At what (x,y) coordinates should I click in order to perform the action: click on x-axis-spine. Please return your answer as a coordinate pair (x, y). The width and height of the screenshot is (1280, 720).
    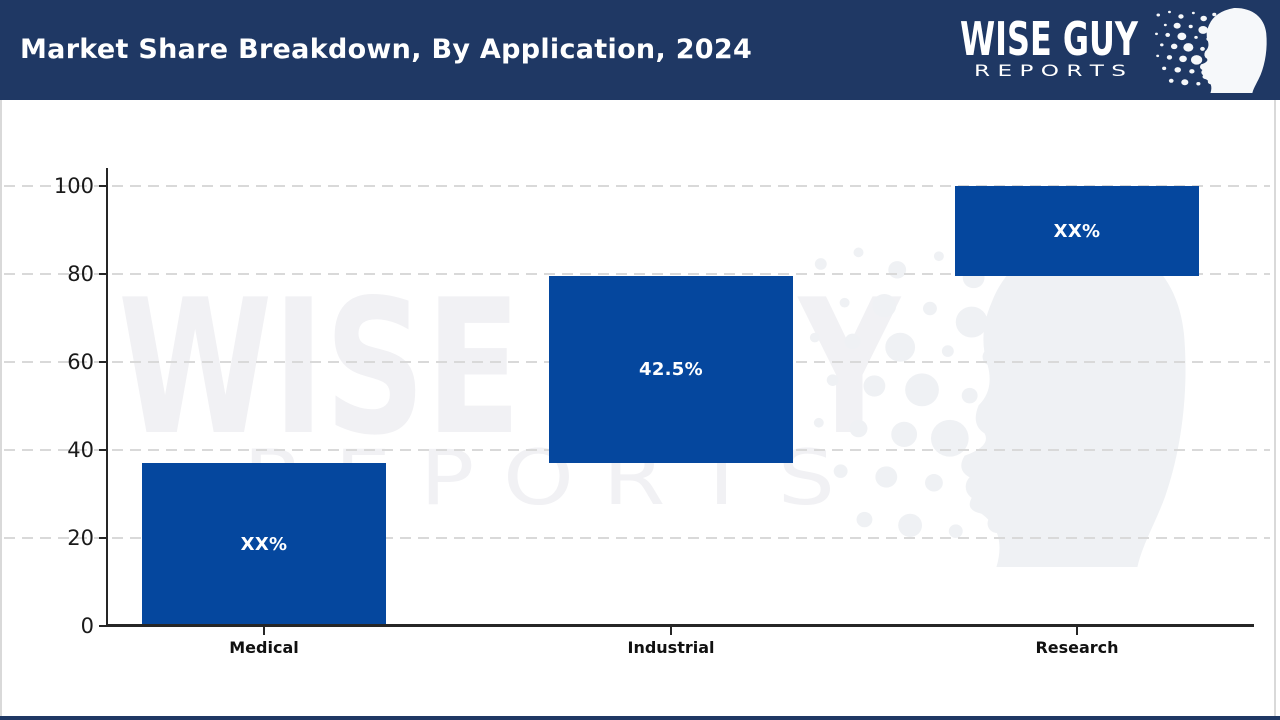
    Looking at the image, I should click on (680, 625).